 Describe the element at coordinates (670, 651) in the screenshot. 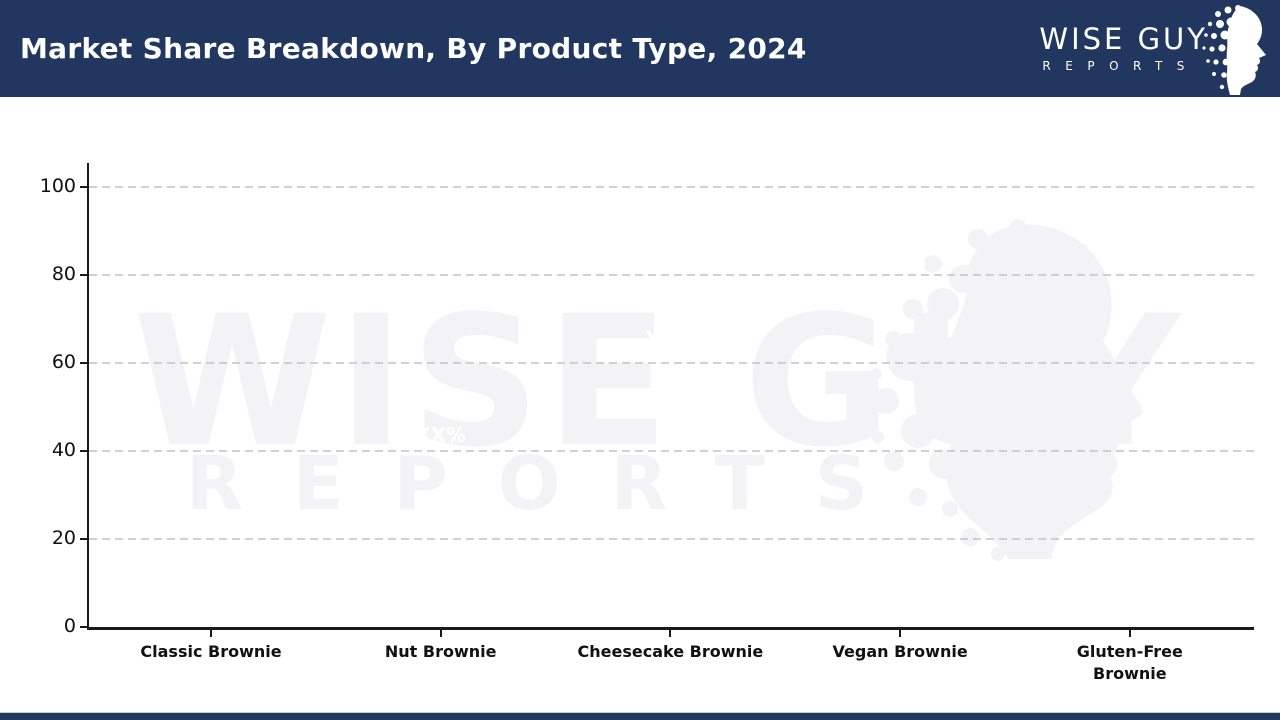

I see `x-category-label: Cheesecake Brownie` at that location.